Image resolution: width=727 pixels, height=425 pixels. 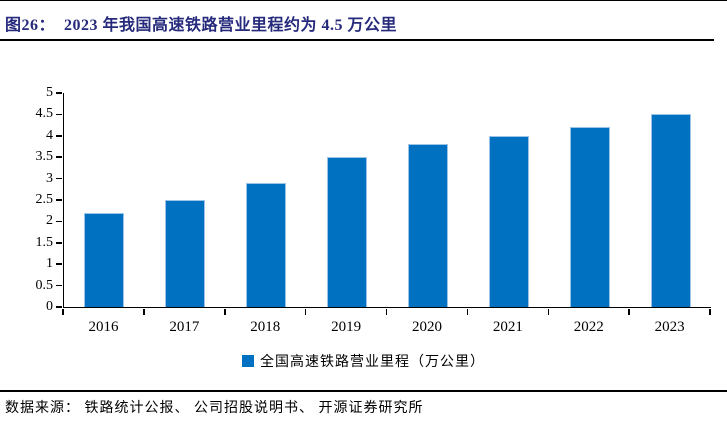 What do you see at coordinates (214, 408) in the screenshot?
I see `data-source-note: 数据来源： 铁路统计公报、 公司招股说明书、 开源证券研究所` at bounding box center [214, 408].